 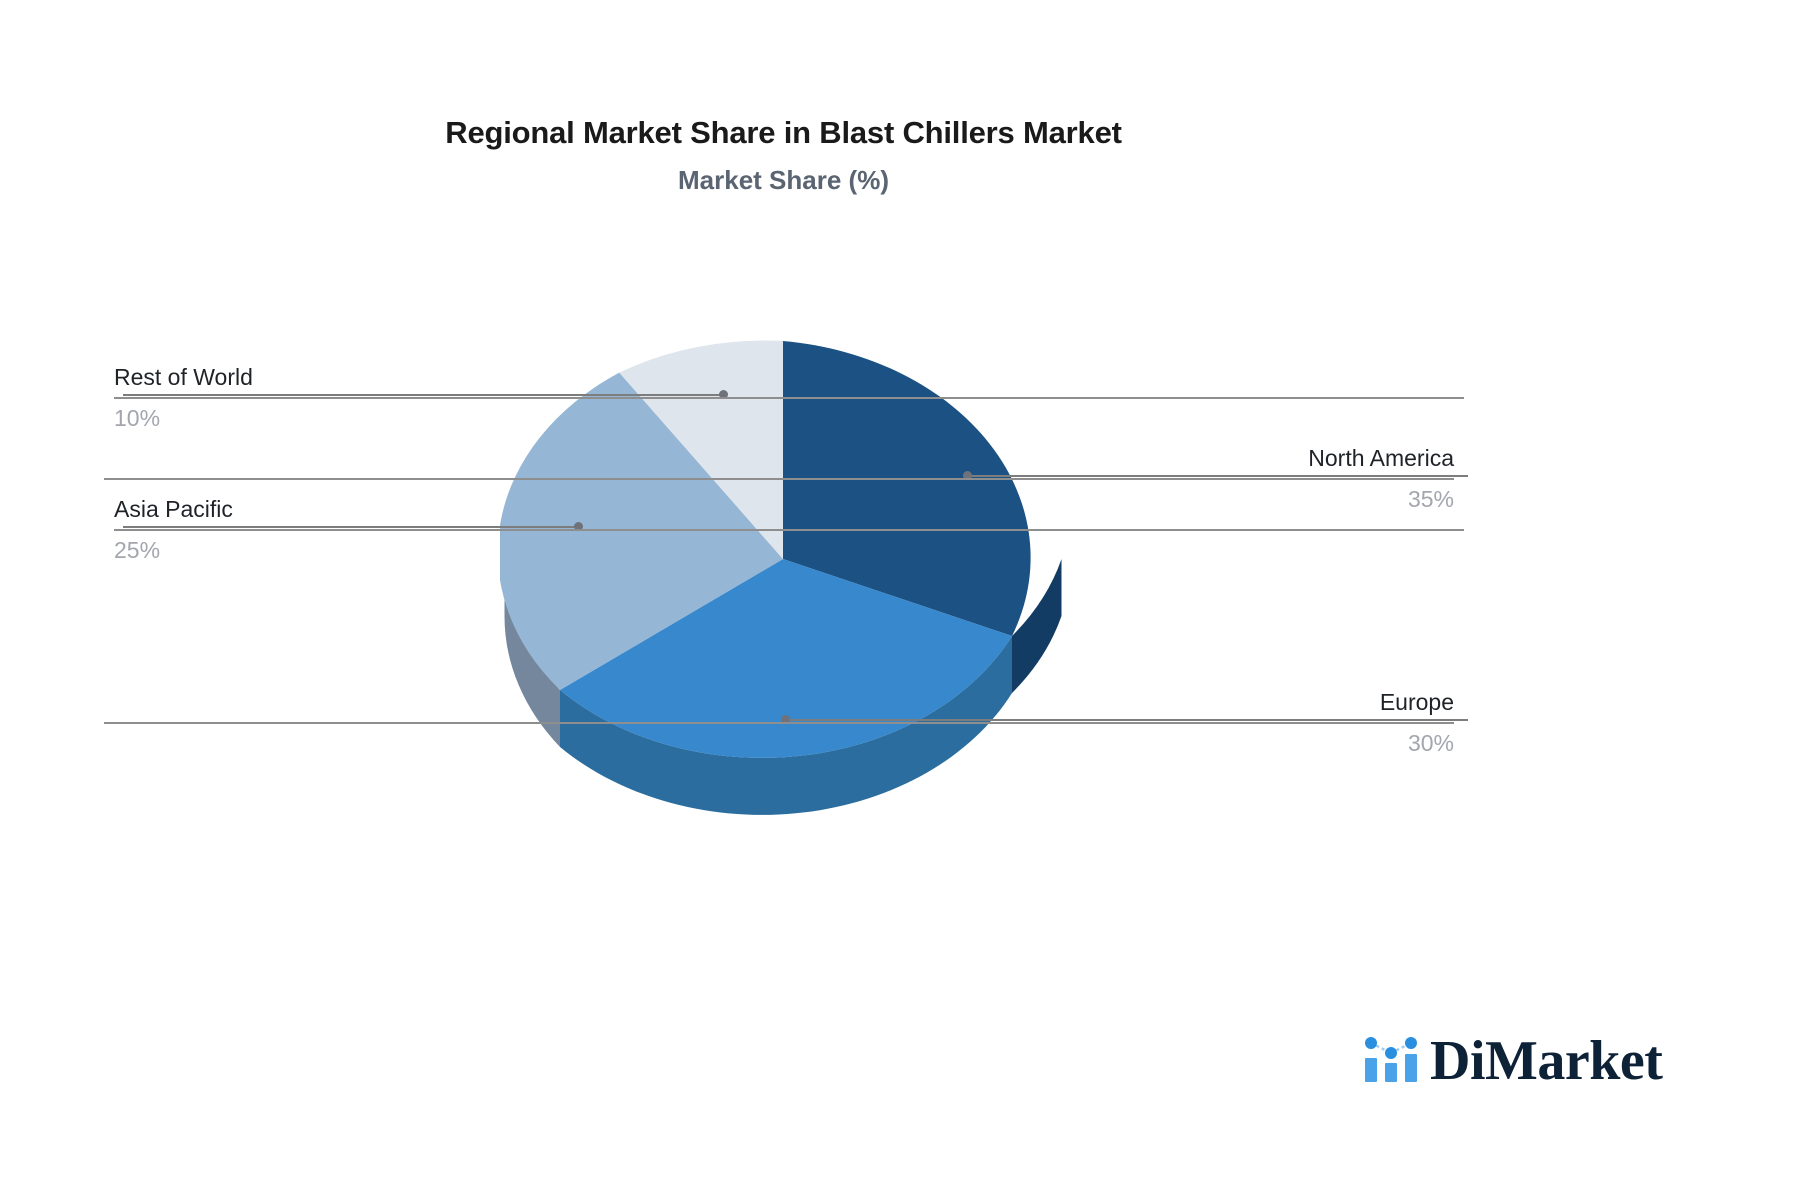 I want to click on callout-rule-asia-pacific, so click(x=789, y=530).